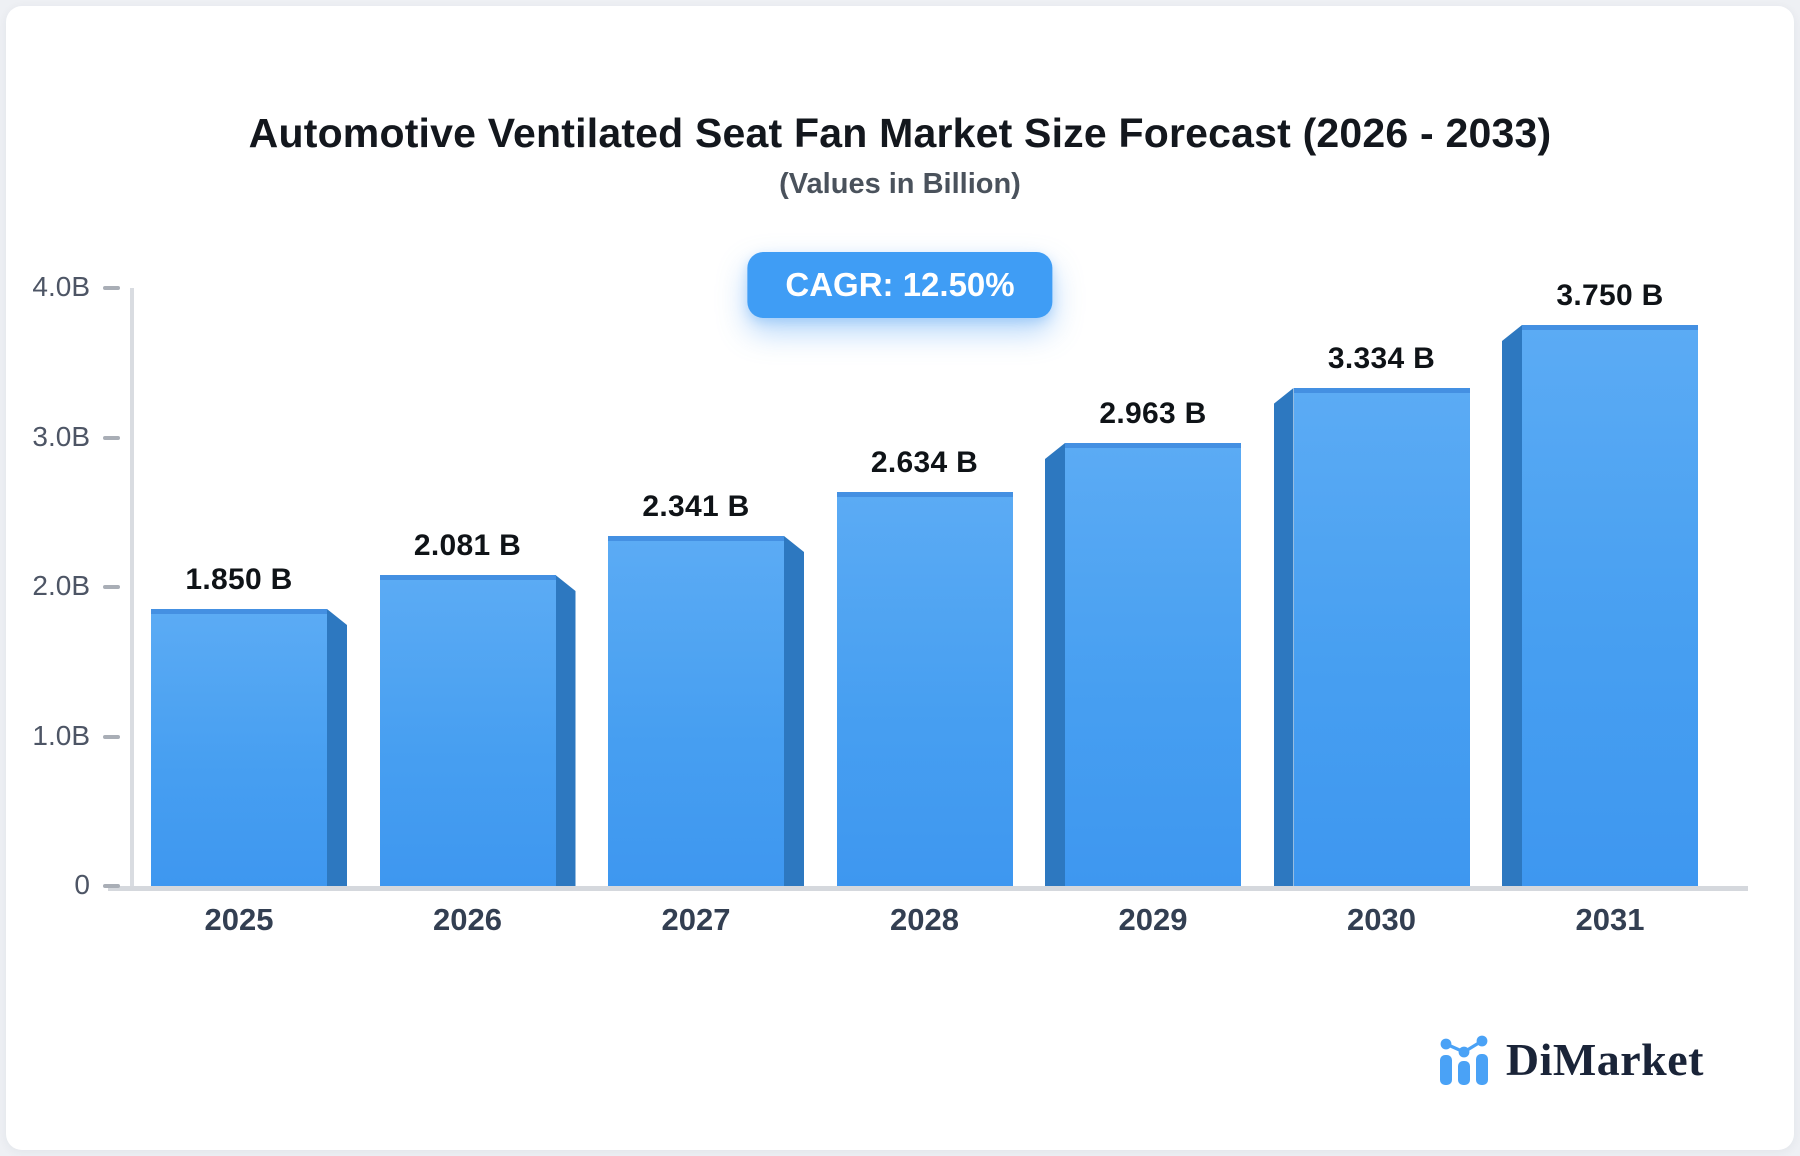 This screenshot has height=1156, width=1800. I want to click on x-tick-label: 2031, so click(1610, 919).